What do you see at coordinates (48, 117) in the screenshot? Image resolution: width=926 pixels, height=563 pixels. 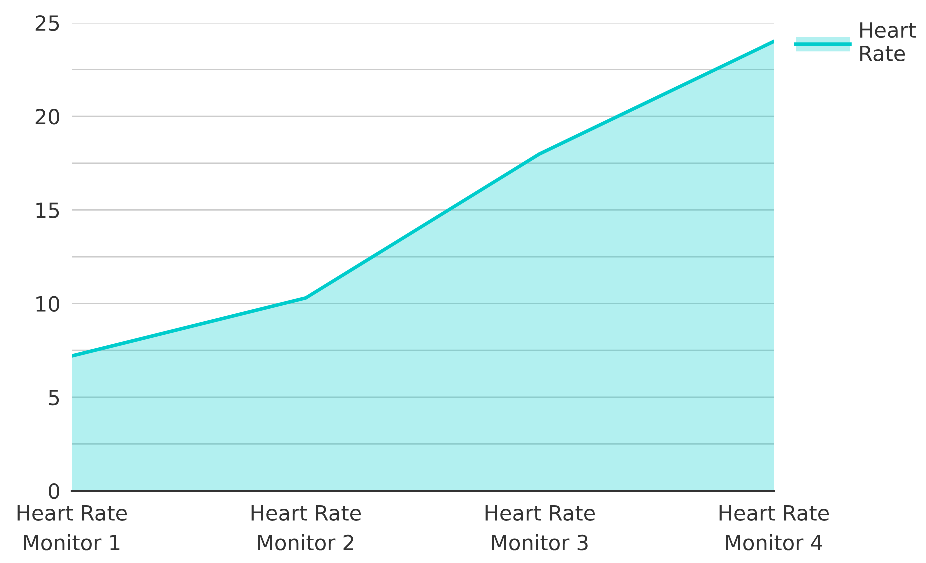 I see `y-tick-label: 20` at bounding box center [48, 117].